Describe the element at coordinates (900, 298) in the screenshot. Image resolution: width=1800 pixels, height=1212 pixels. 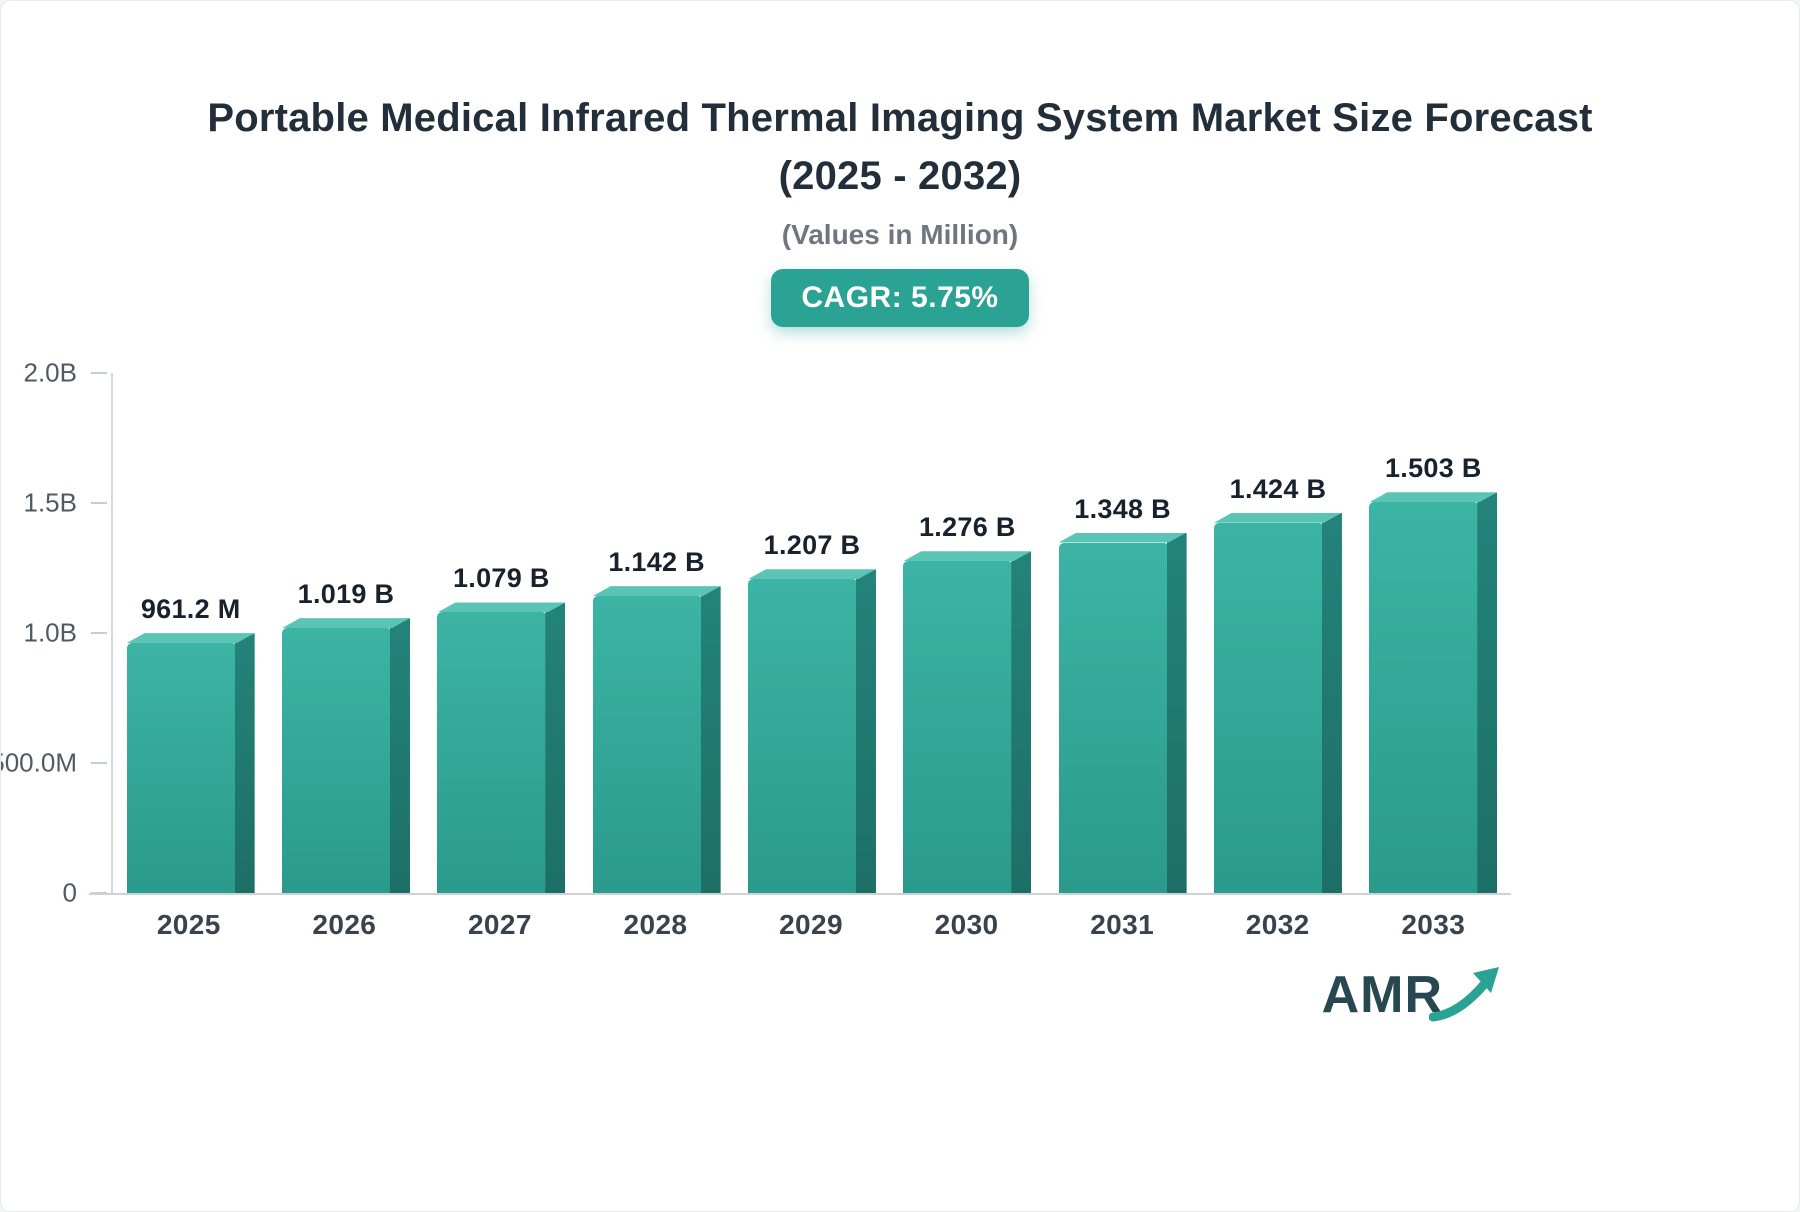
I see `cagr-badge: CAGR: 5.75%` at that location.